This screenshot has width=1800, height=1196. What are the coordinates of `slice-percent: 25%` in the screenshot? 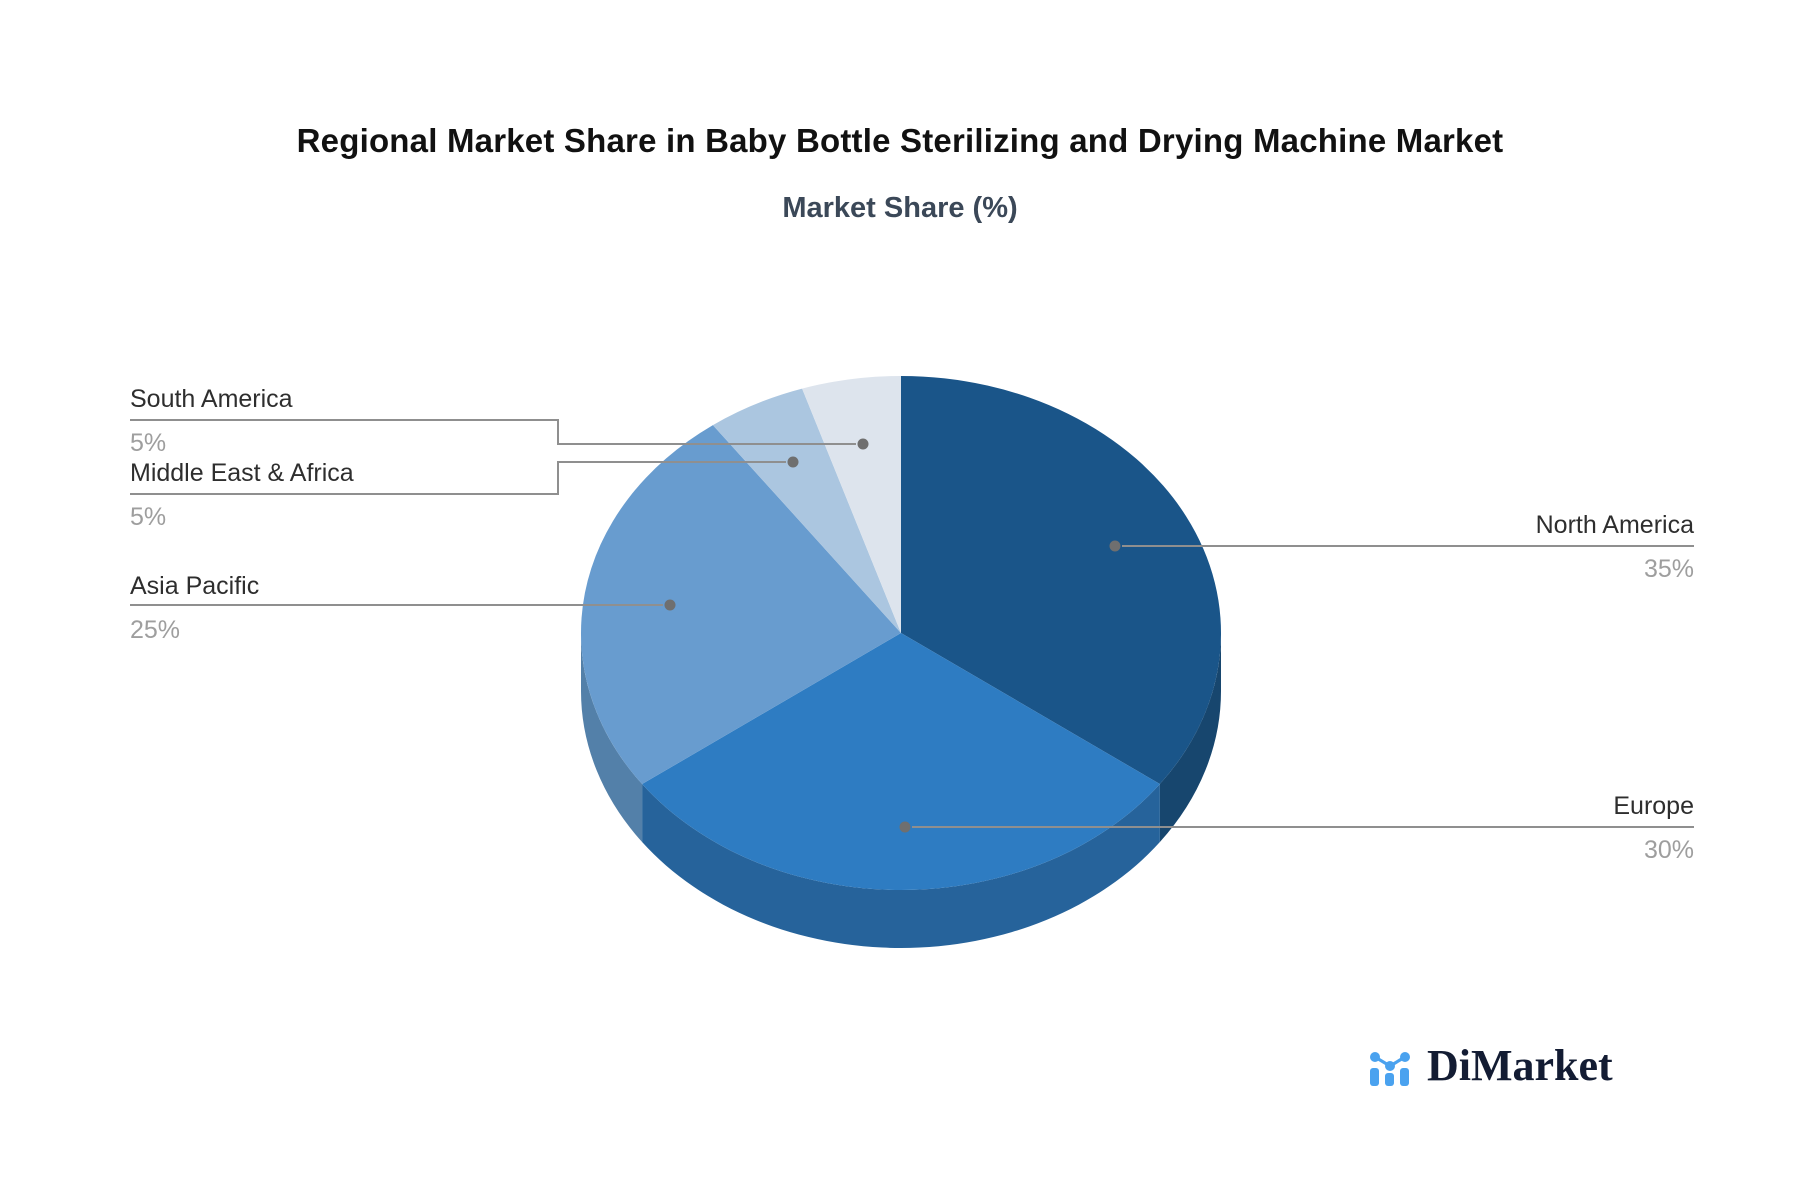 It's located at (155, 630).